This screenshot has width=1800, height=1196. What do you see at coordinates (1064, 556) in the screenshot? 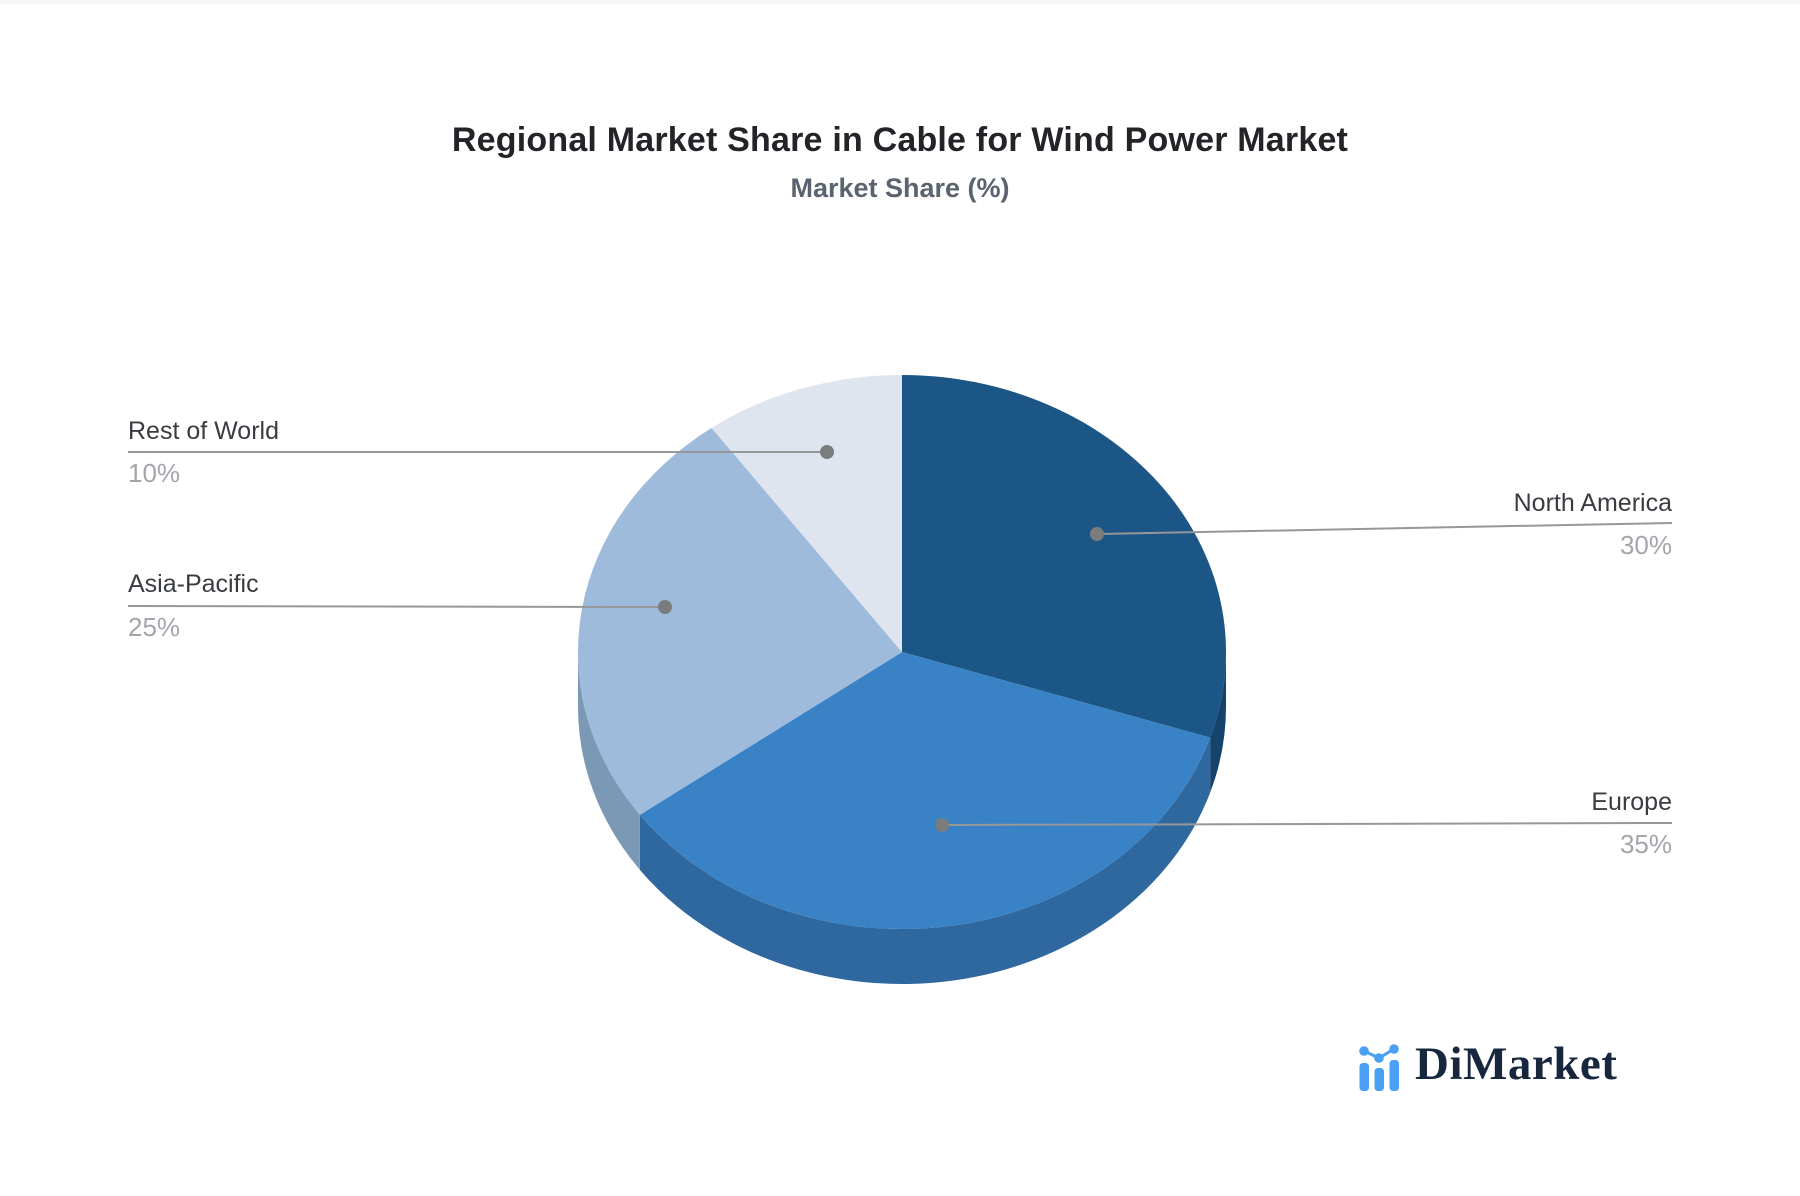
I see `pie-slice-north-america` at bounding box center [1064, 556].